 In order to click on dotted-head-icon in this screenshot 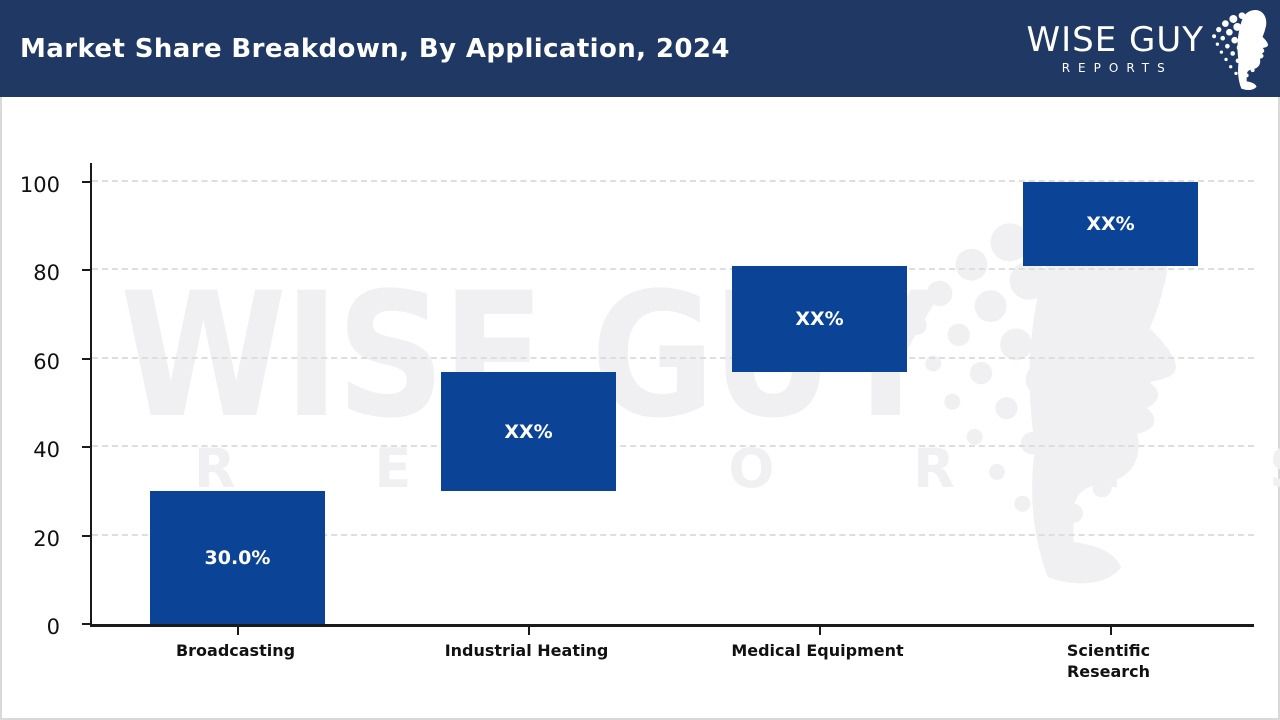, I will do `click(1240, 49)`.